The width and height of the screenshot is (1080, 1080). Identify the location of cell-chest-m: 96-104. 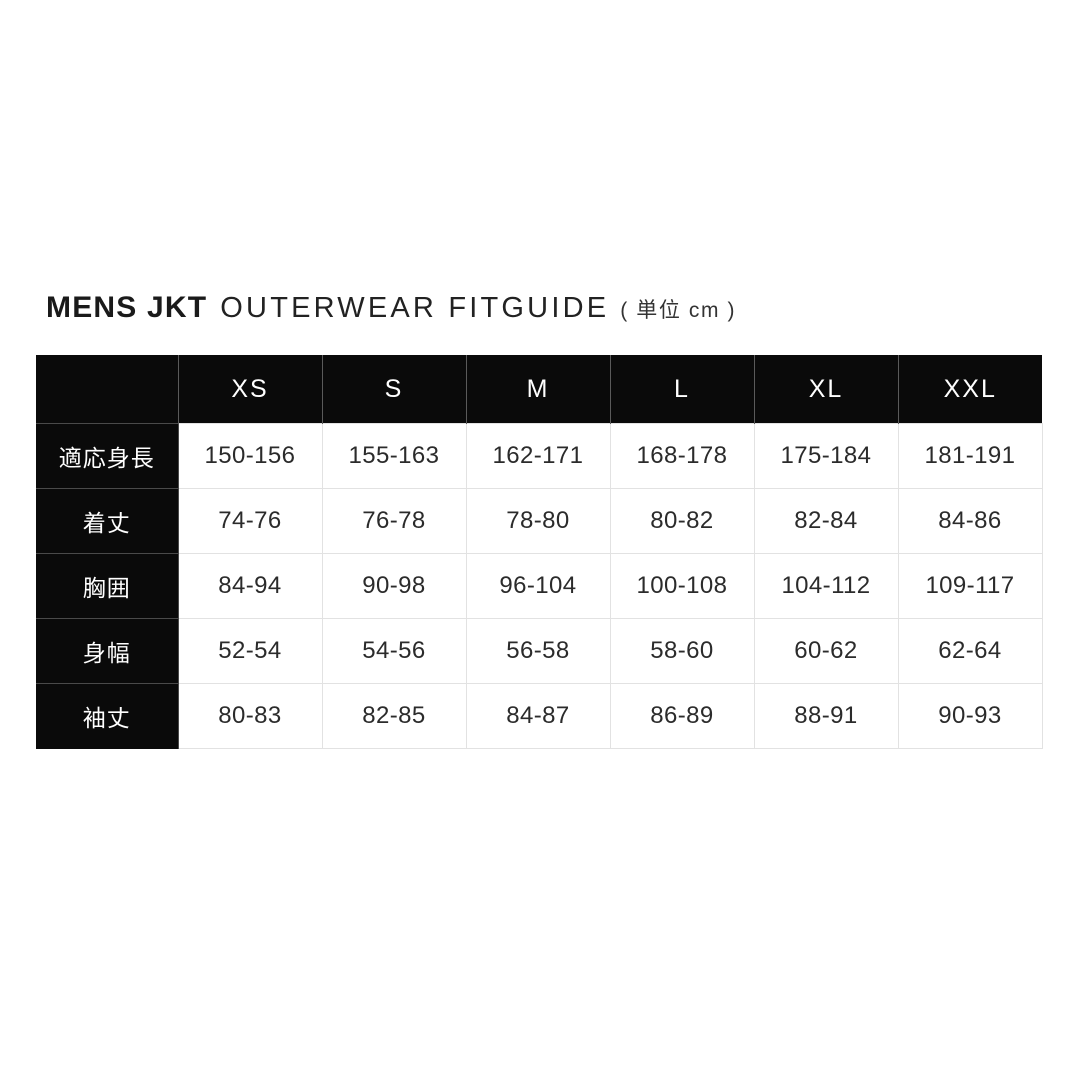
(538, 586).